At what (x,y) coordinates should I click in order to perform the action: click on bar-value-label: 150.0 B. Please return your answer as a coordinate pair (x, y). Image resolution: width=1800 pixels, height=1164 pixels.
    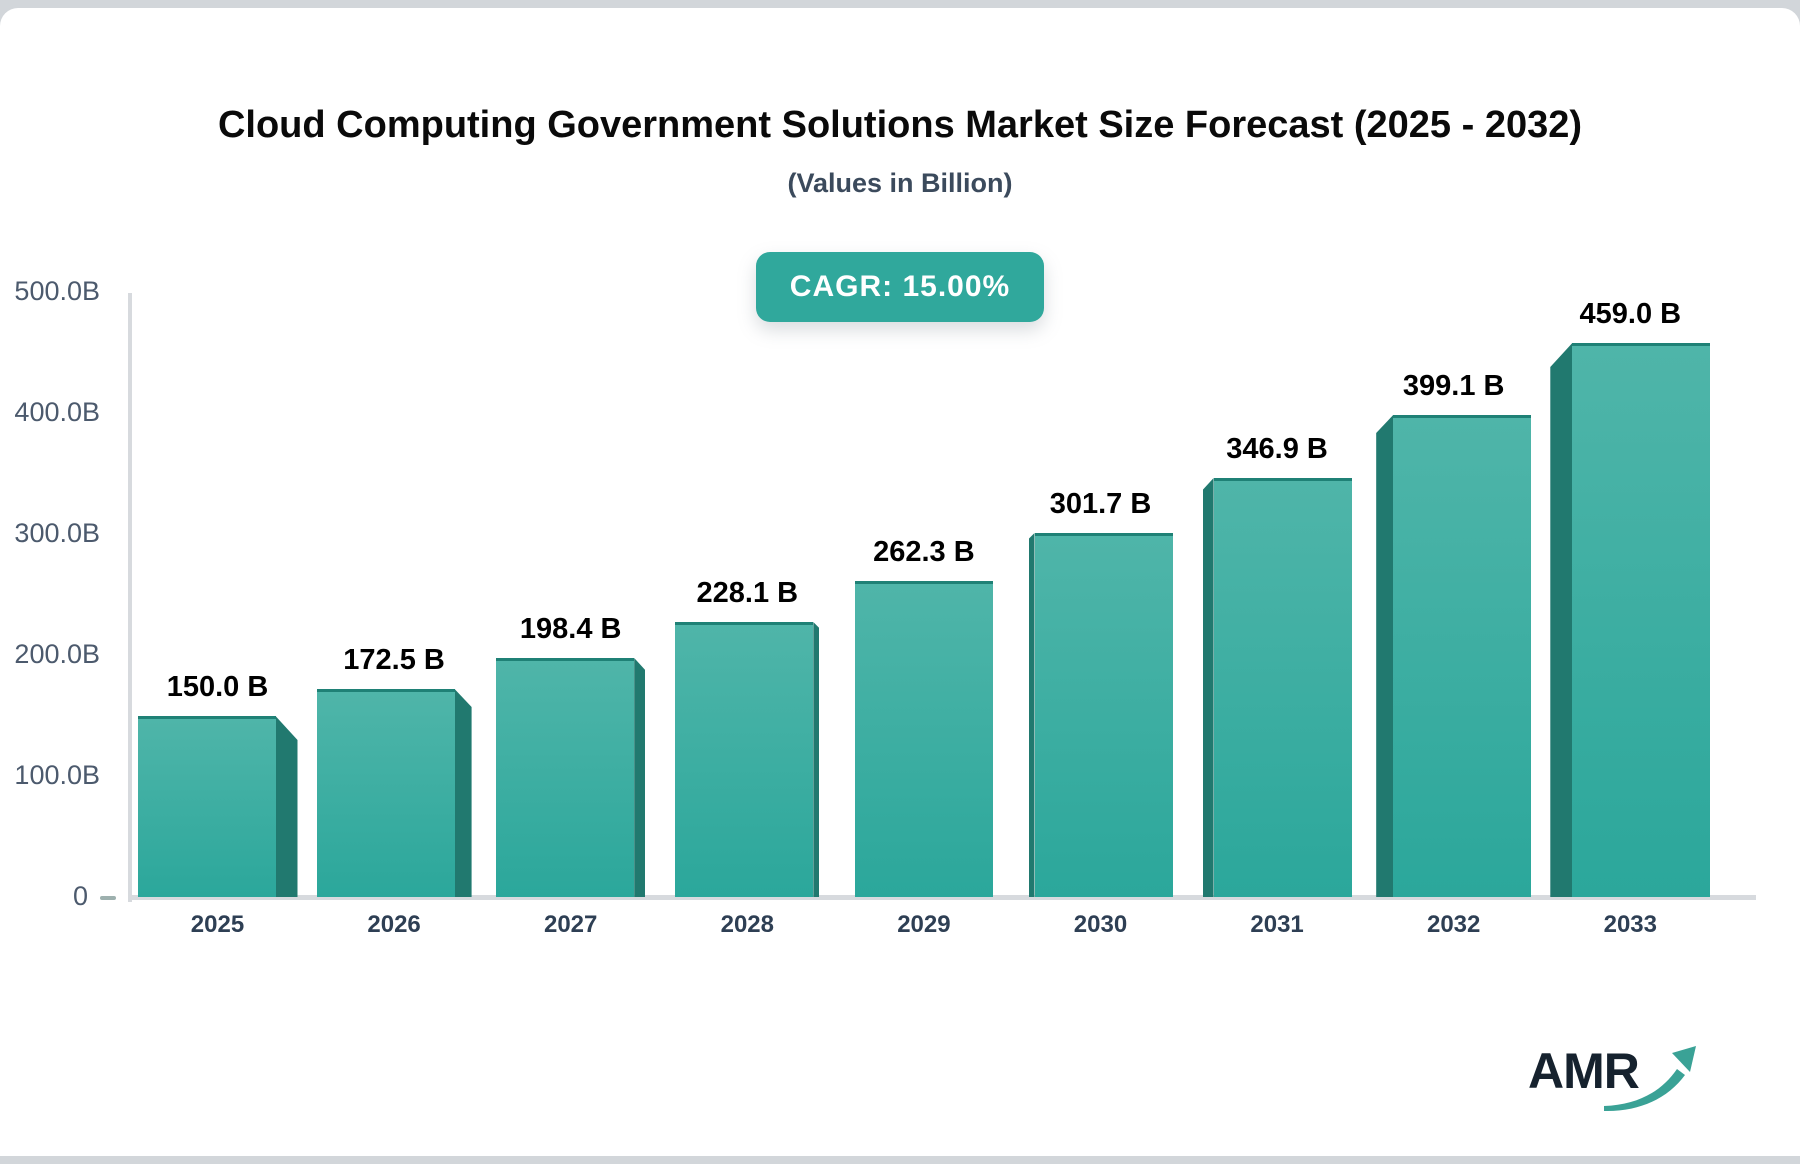
    Looking at the image, I should click on (217, 687).